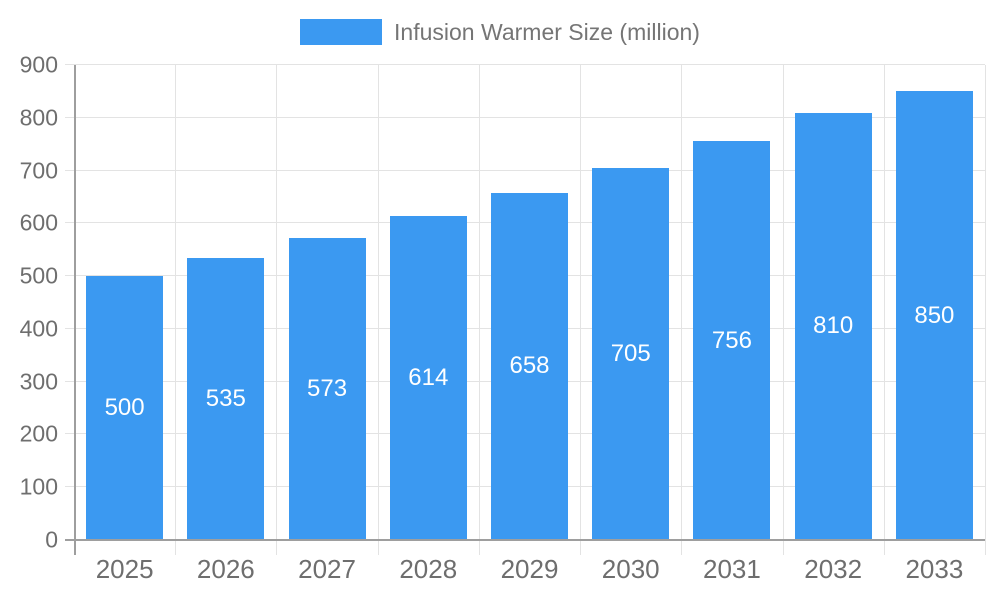  Describe the element at coordinates (630, 569) in the screenshot. I see `x-tick-label: 2030` at that location.